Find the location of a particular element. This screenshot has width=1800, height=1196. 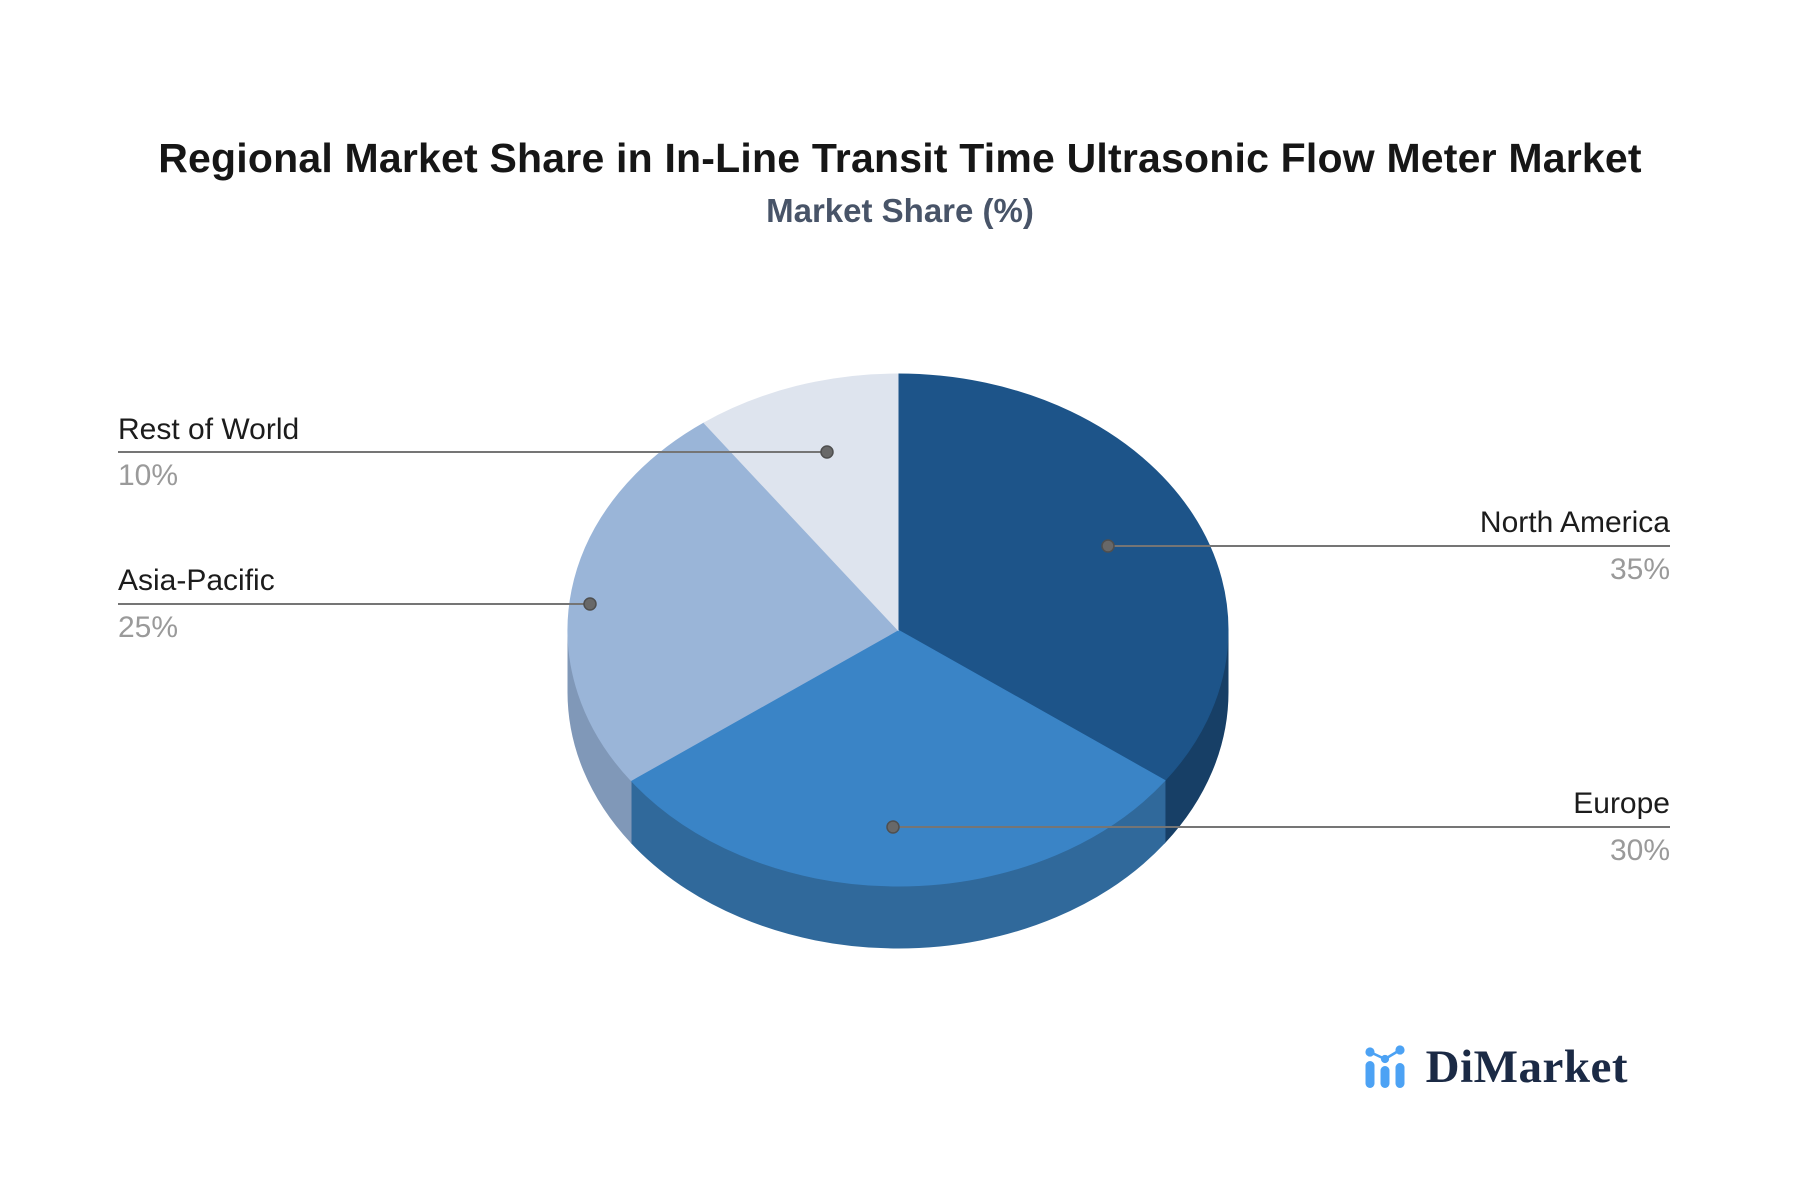

slice-value-europe: 30% is located at coordinates (1639, 850).